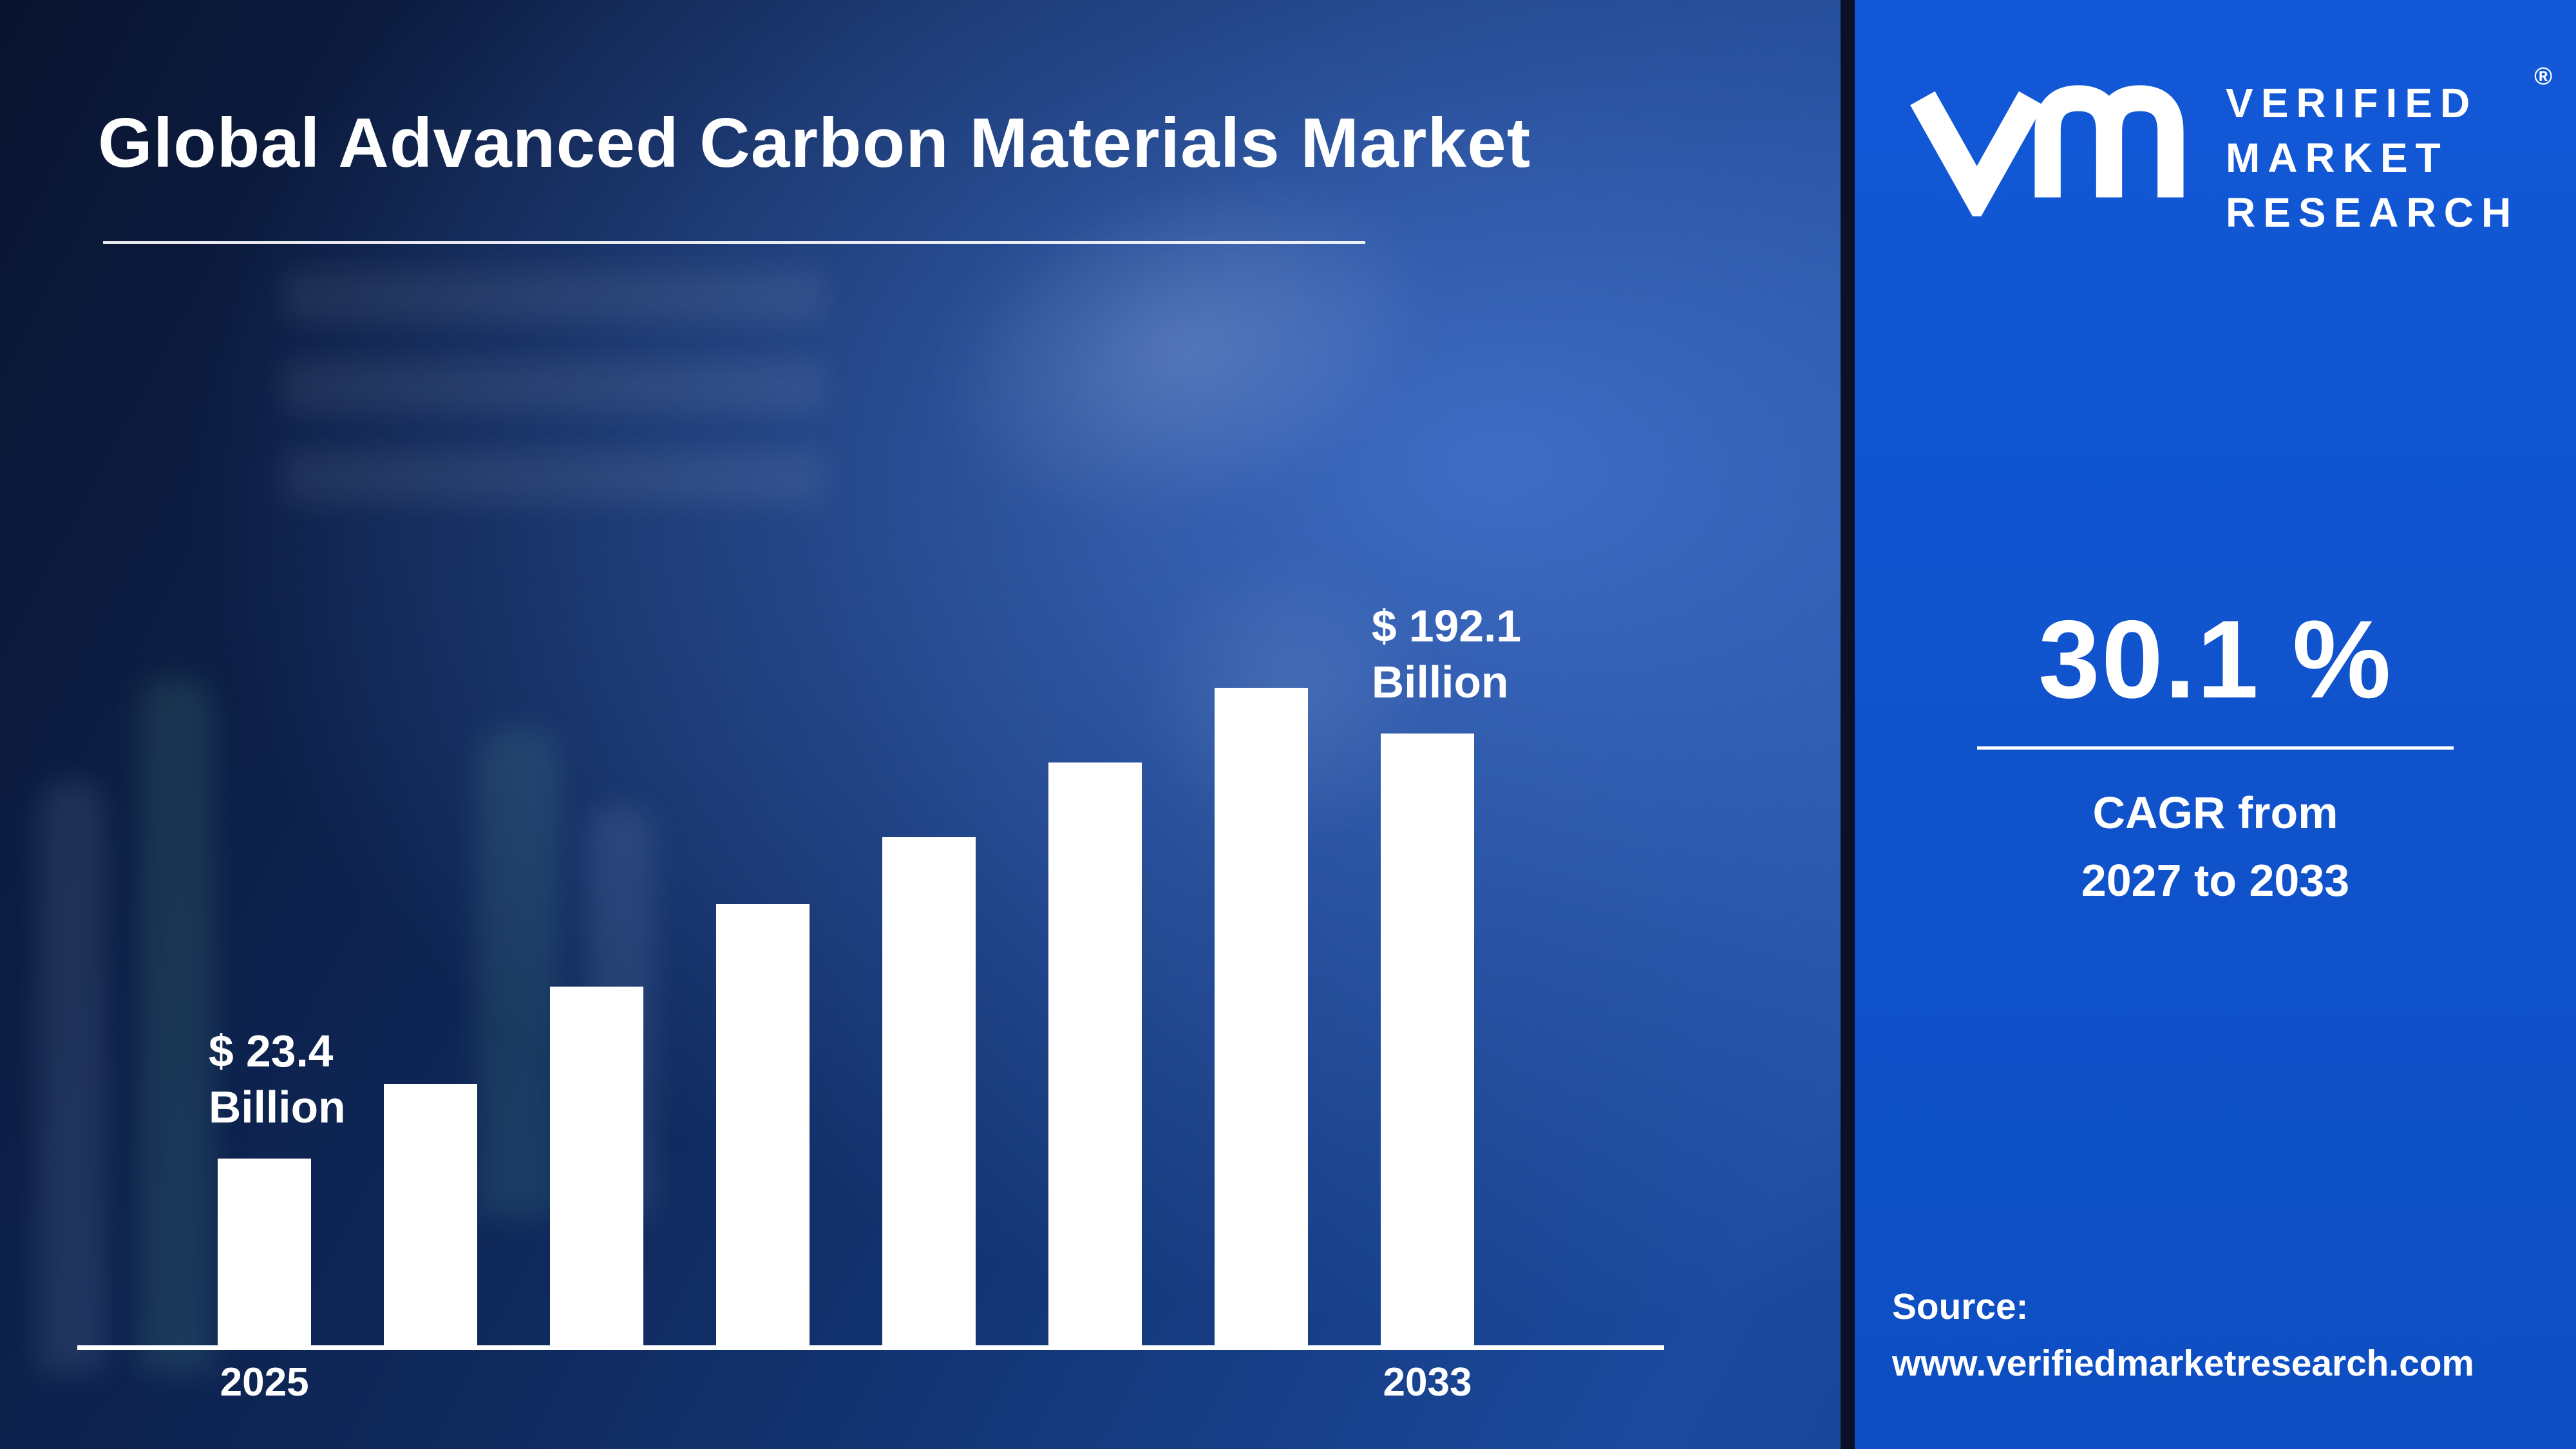  What do you see at coordinates (2183, 1364) in the screenshot?
I see `source-url-link: www.verifiedmarketresearch.com` at bounding box center [2183, 1364].